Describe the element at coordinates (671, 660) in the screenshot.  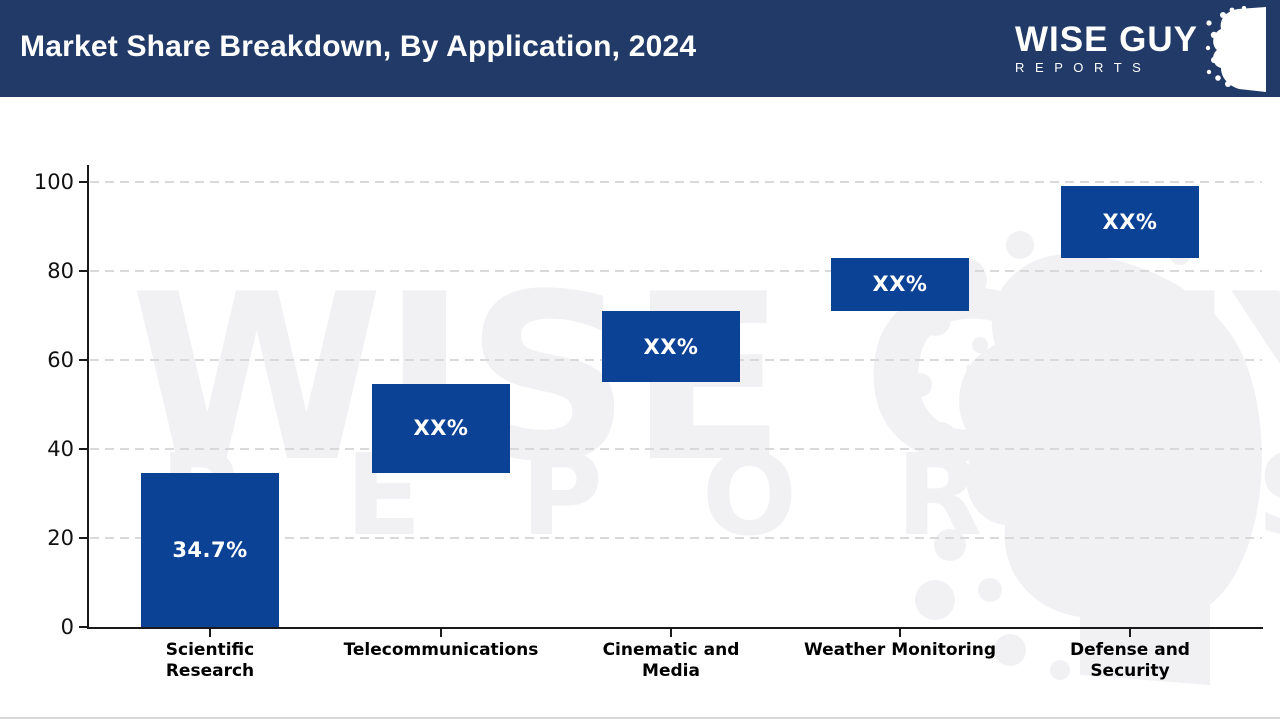
I see `category-label: Cinematic and Media` at that location.